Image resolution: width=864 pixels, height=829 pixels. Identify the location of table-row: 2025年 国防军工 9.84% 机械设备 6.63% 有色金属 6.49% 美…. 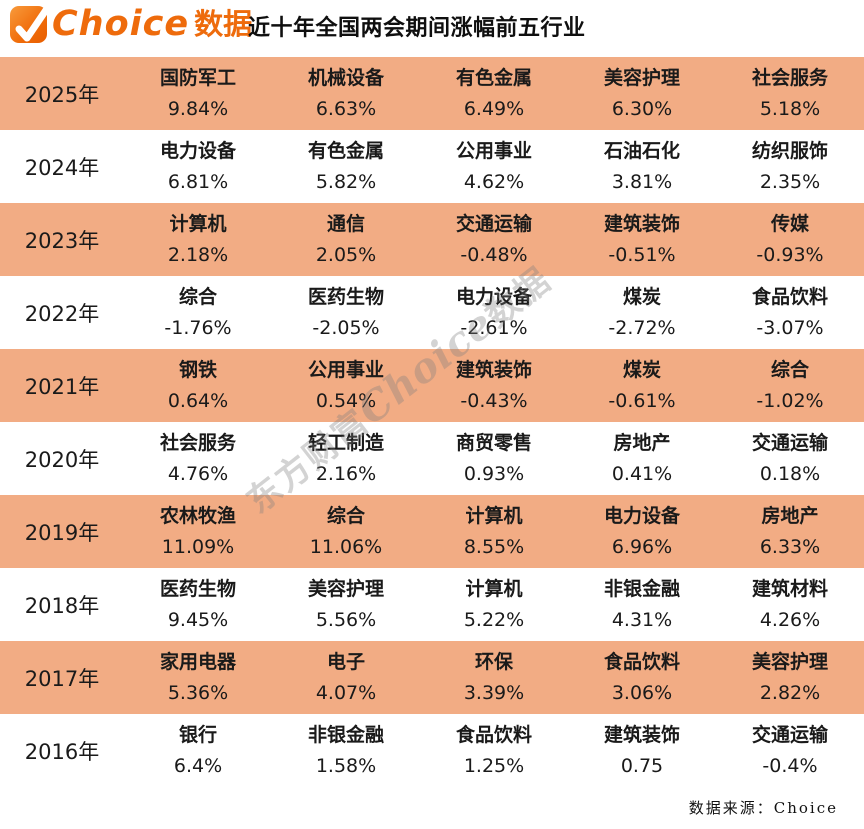
(432, 93).